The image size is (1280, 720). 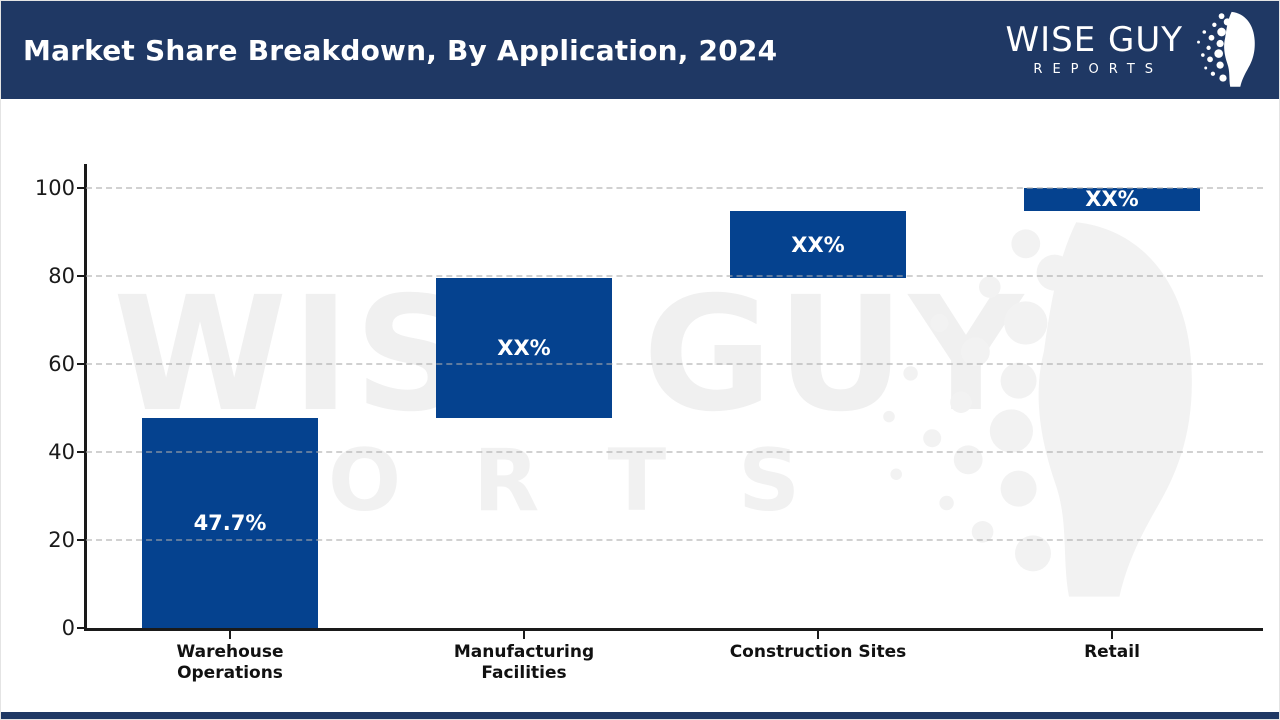 I want to click on bar-warehouse-operations, so click(x=230, y=523).